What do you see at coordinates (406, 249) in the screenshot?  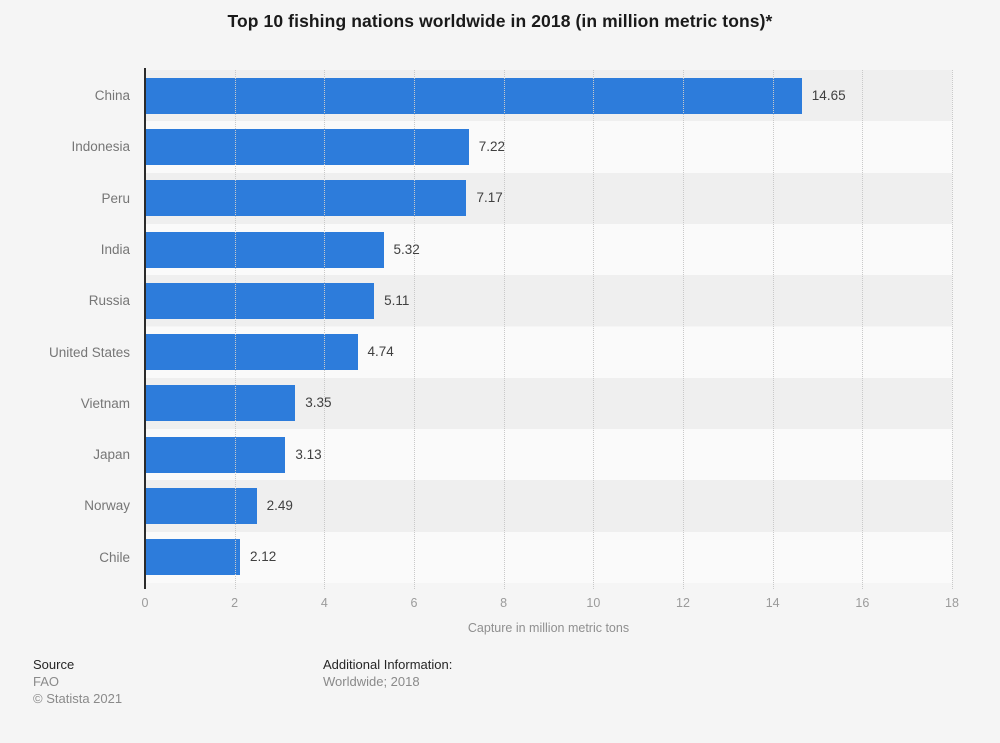 I see `value-label: 5.32` at bounding box center [406, 249].